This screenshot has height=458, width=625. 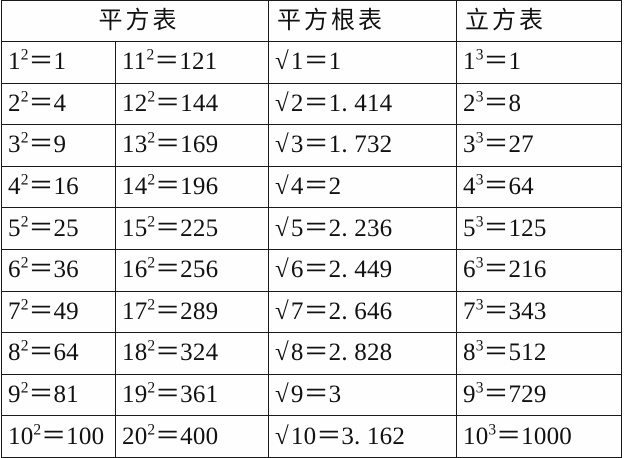 I want to click on square-root-cell-radicand: 7, so click(x=297, y=311).